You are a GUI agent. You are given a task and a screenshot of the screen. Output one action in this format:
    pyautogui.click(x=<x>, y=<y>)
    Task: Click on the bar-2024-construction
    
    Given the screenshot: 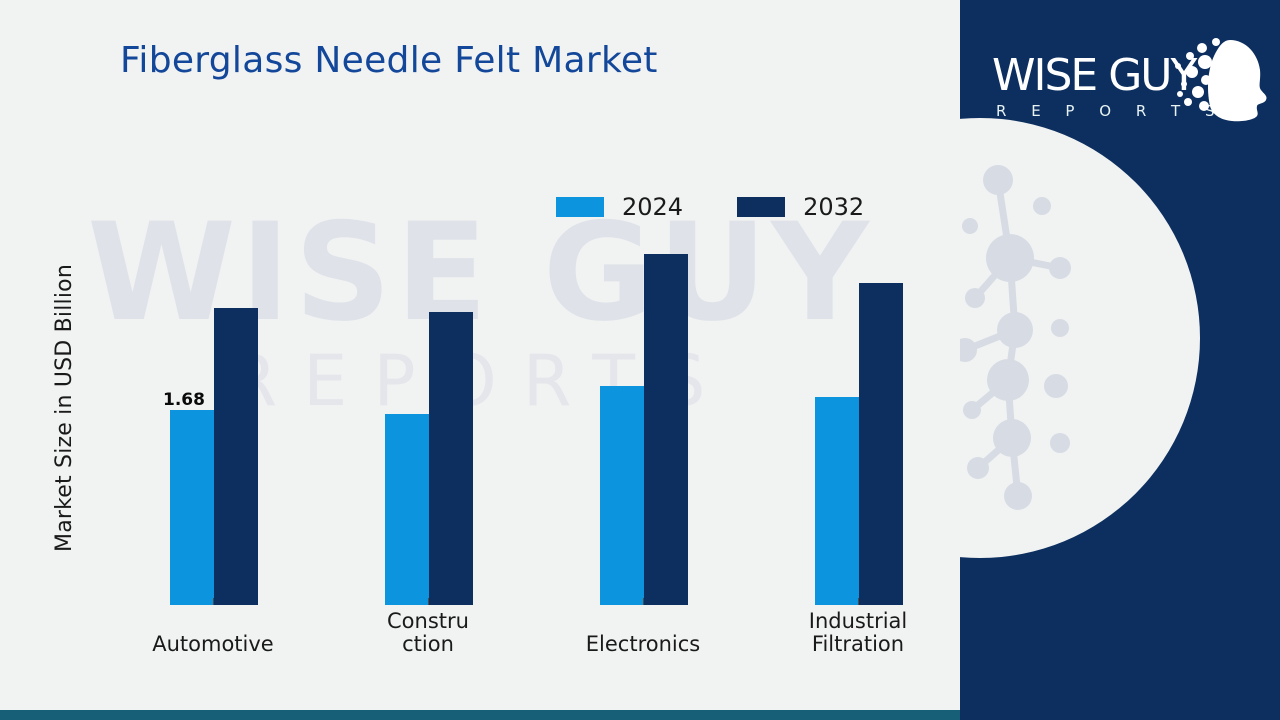 What is the action you would take?
    pyautogui.click(x=407, y=509)
    